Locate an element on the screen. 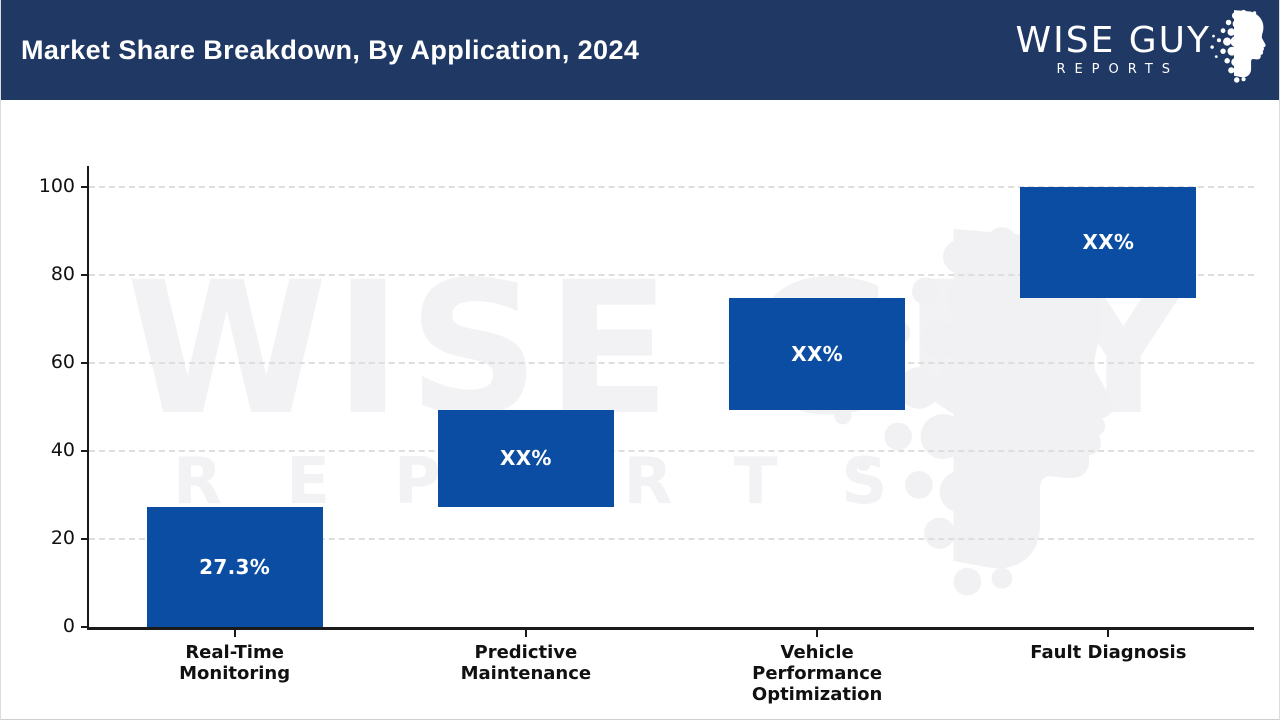 This screenshot has height=720, width=1280. watermark-head-icon is located at coordinates (974, 411).